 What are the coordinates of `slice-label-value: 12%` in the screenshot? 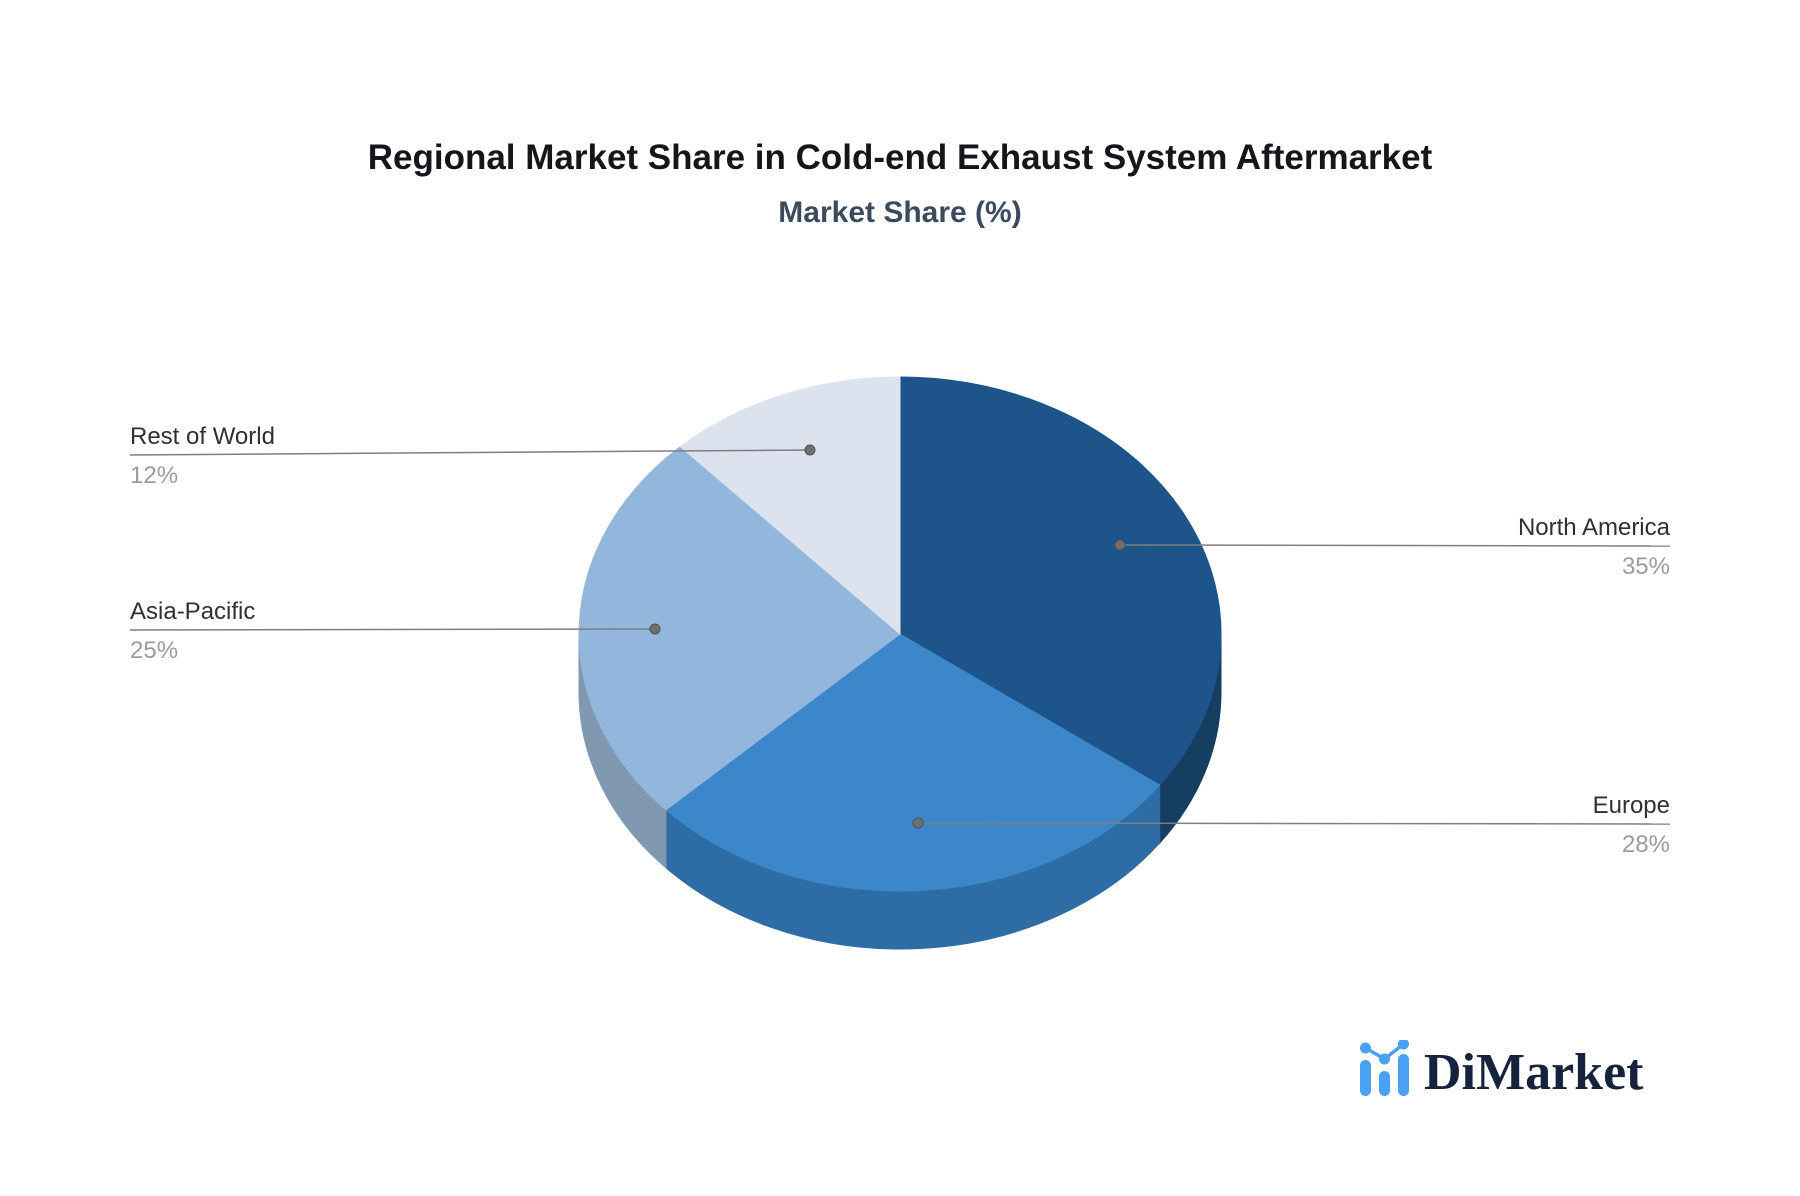 It's located at (154, 475).